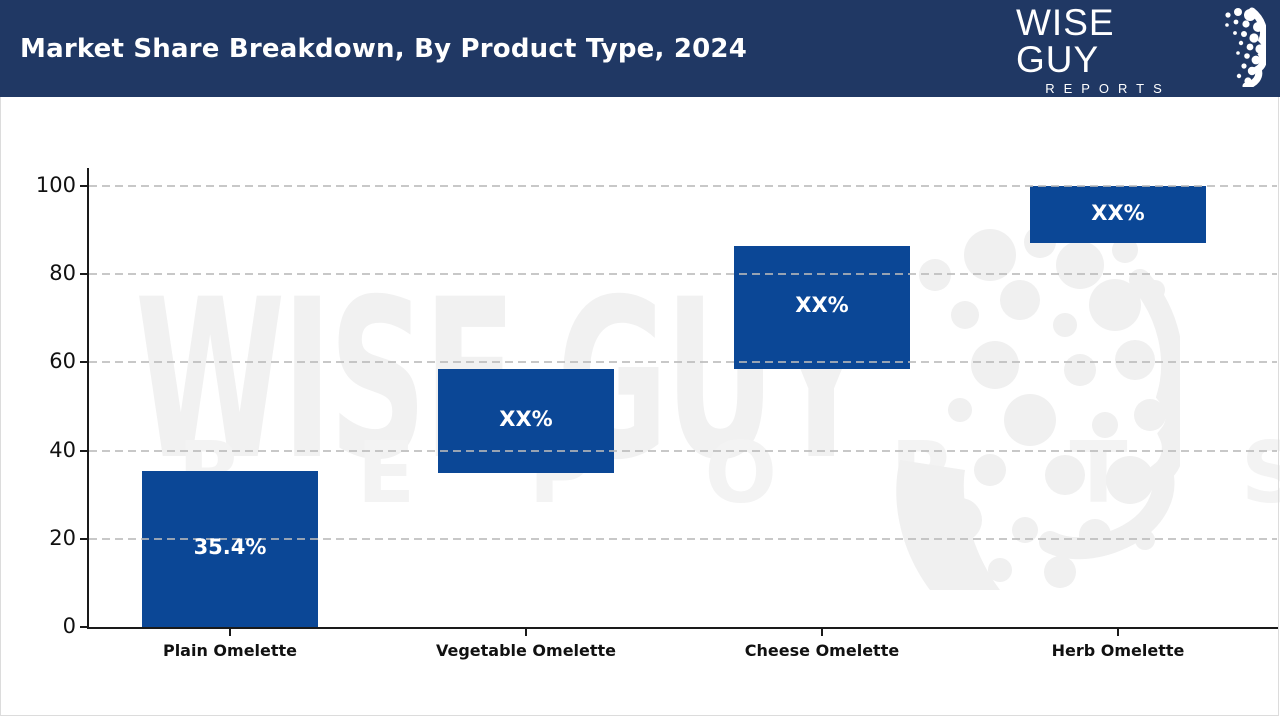 This screenshot has width=1280, height=720. Describe the element at coordinates (62, 537) in the screenshot. I see `y-tick-label: 20` at that location.